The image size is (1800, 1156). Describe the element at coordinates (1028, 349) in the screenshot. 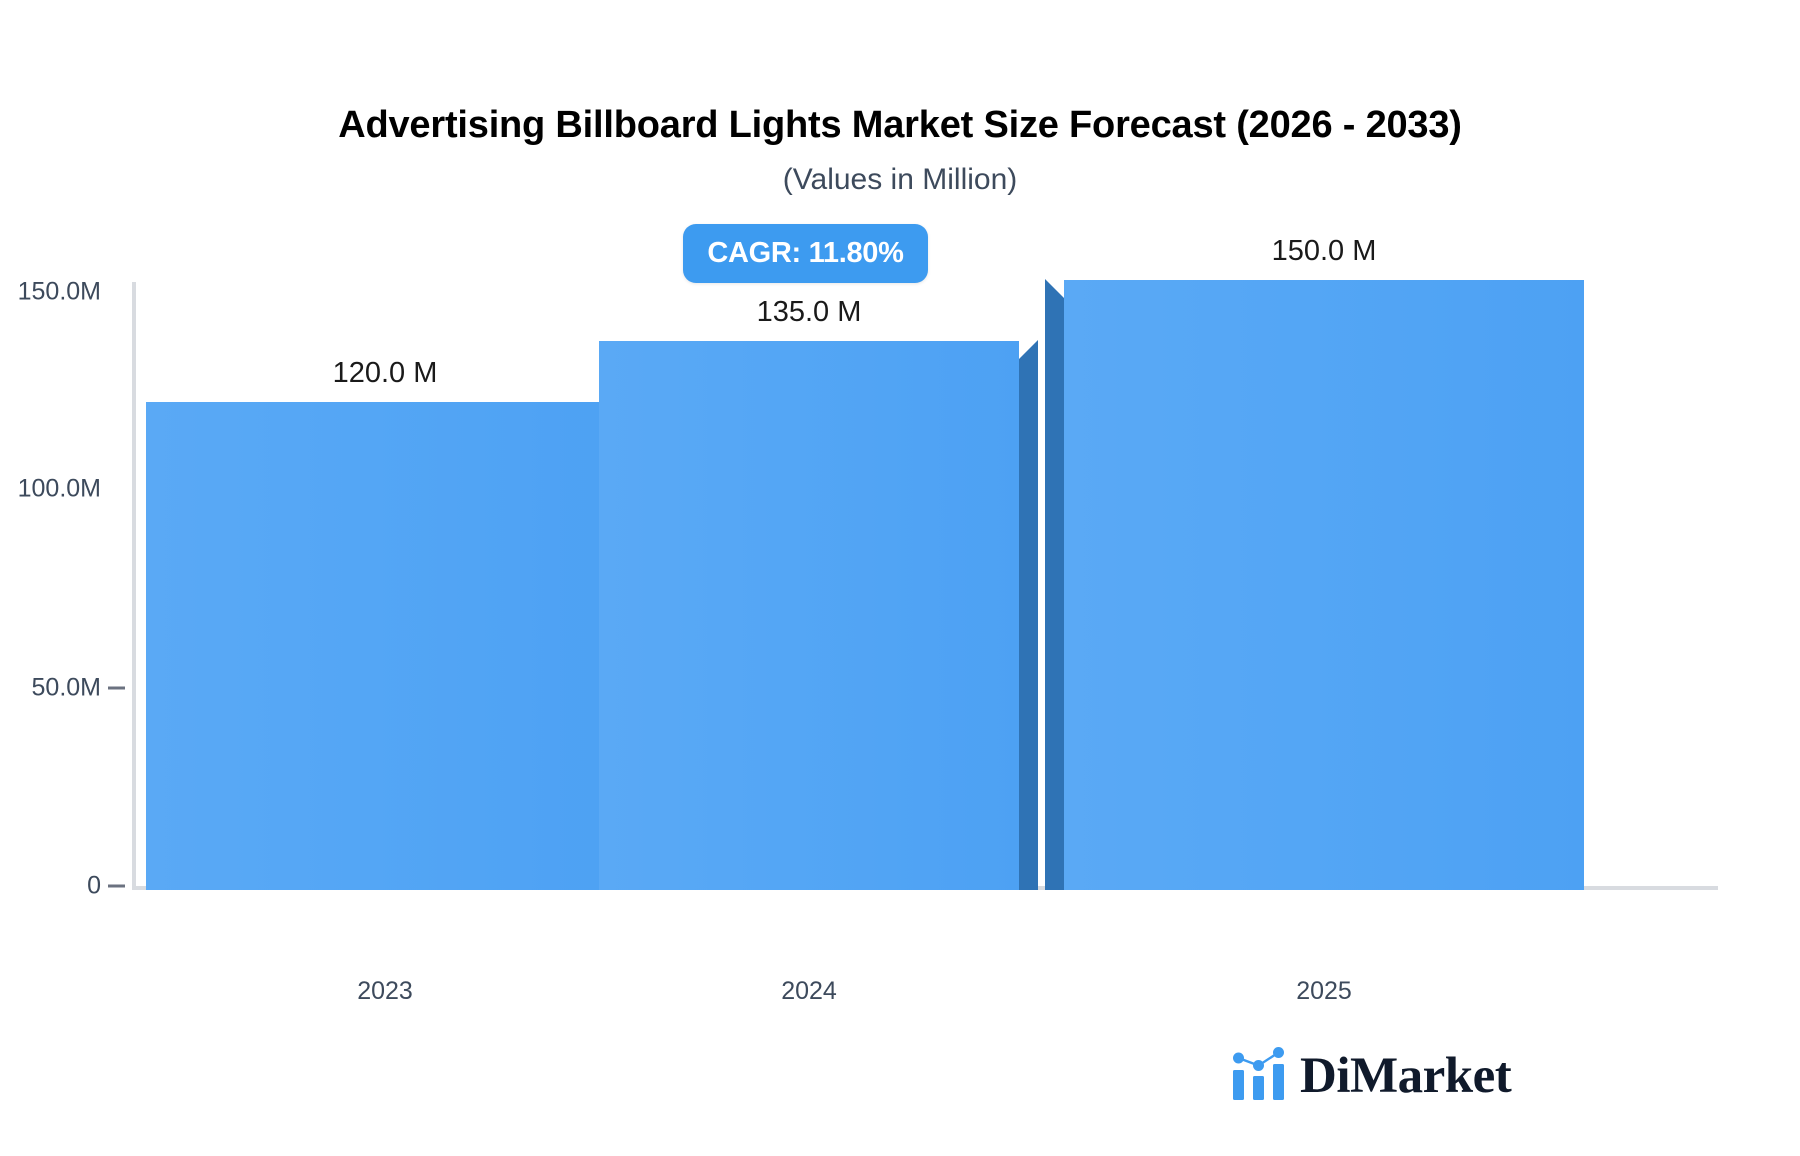

I see `bar-2024-top-bevel` at that location.